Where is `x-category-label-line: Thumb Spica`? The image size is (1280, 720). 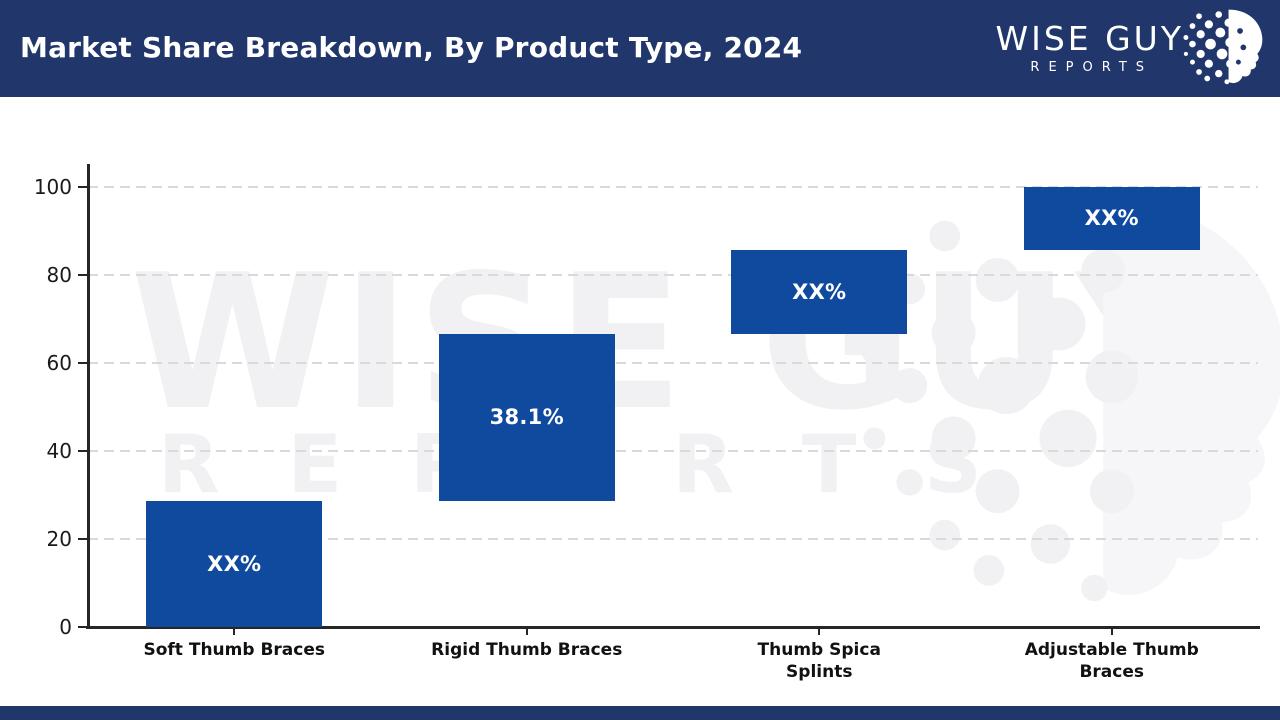 x-category-label-line: Thumb Spica is located at coordinates (819, 650).